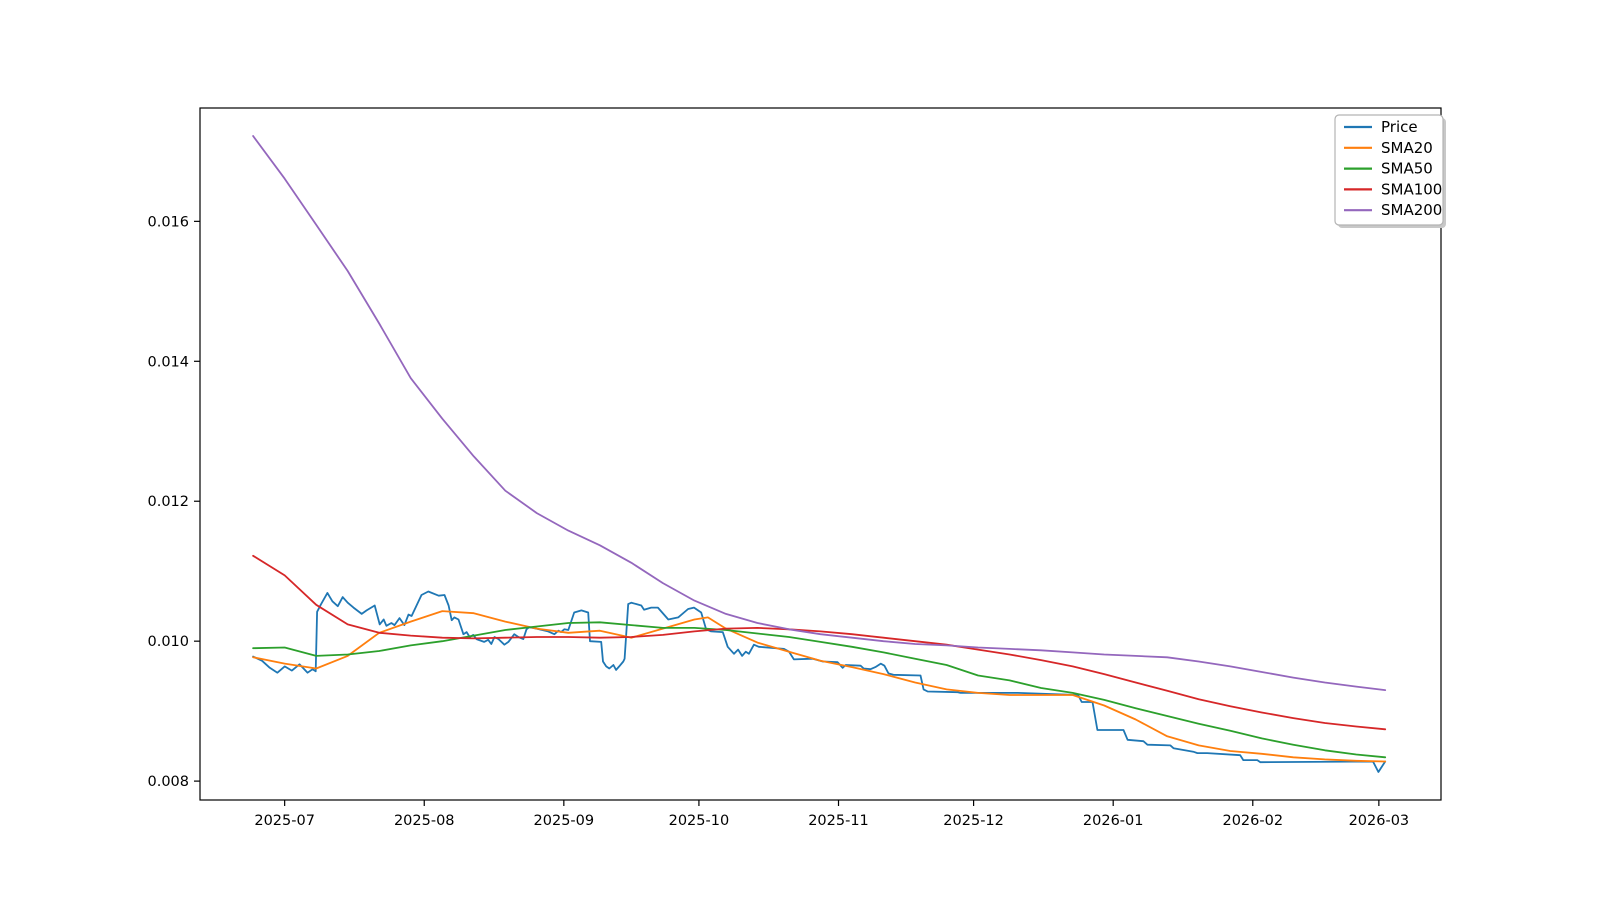 The width and height of the screenshot is (1600, 900). What do you see at coordinates (1252, 821) in the screenshot?
I see `x-tick-label: 2026-02` at bounding box center [1252, 821].